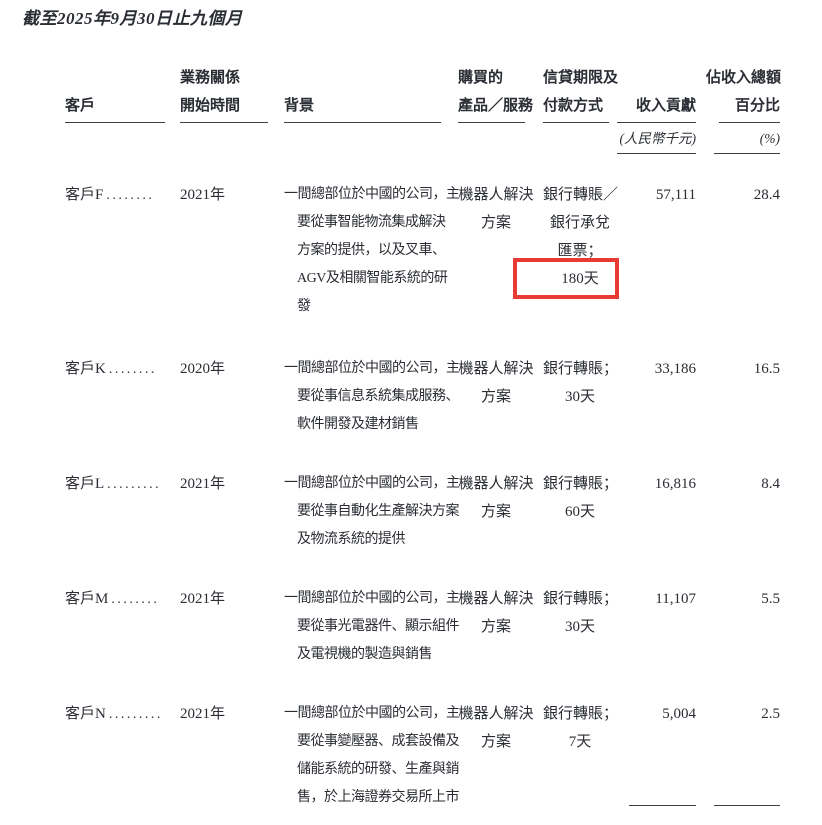 The image size is (822, 825). What do you see at coordinates (656, 141) in the screenshot?
I see `revenue-unit: (人民幣千元)` at bounding box center [656, 141].